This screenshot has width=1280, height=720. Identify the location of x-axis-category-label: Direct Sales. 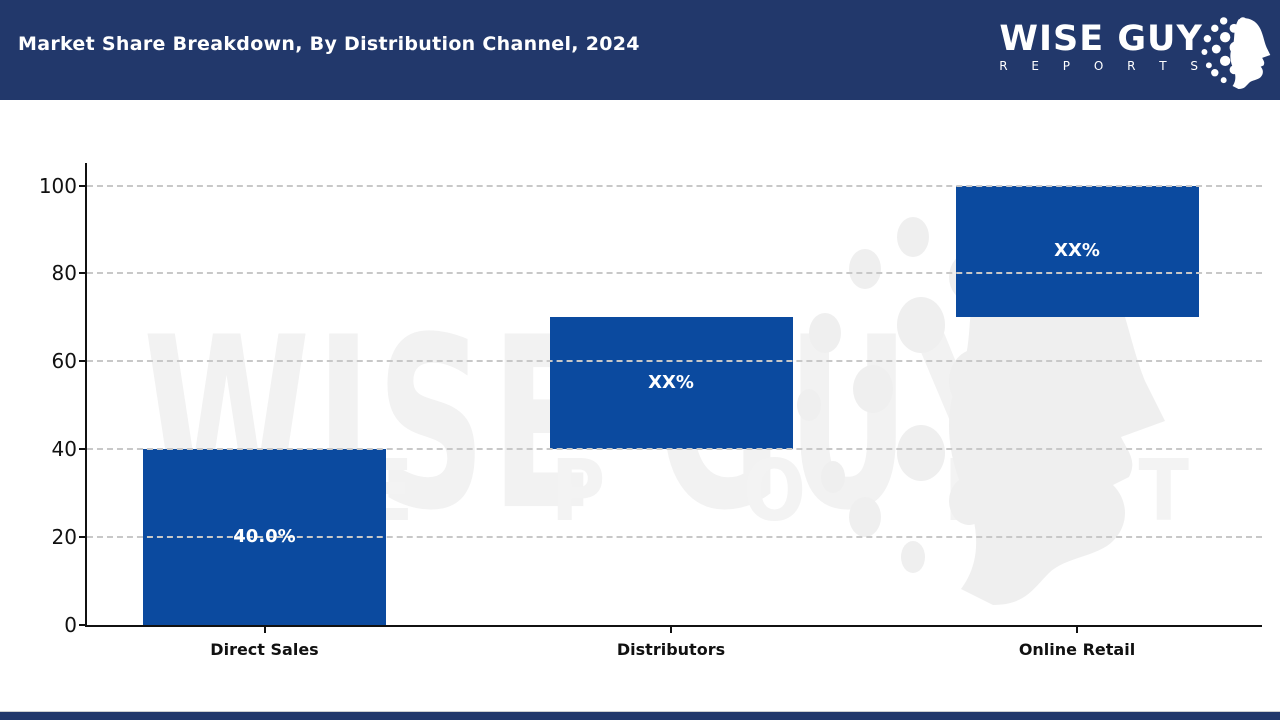
(264, 649).